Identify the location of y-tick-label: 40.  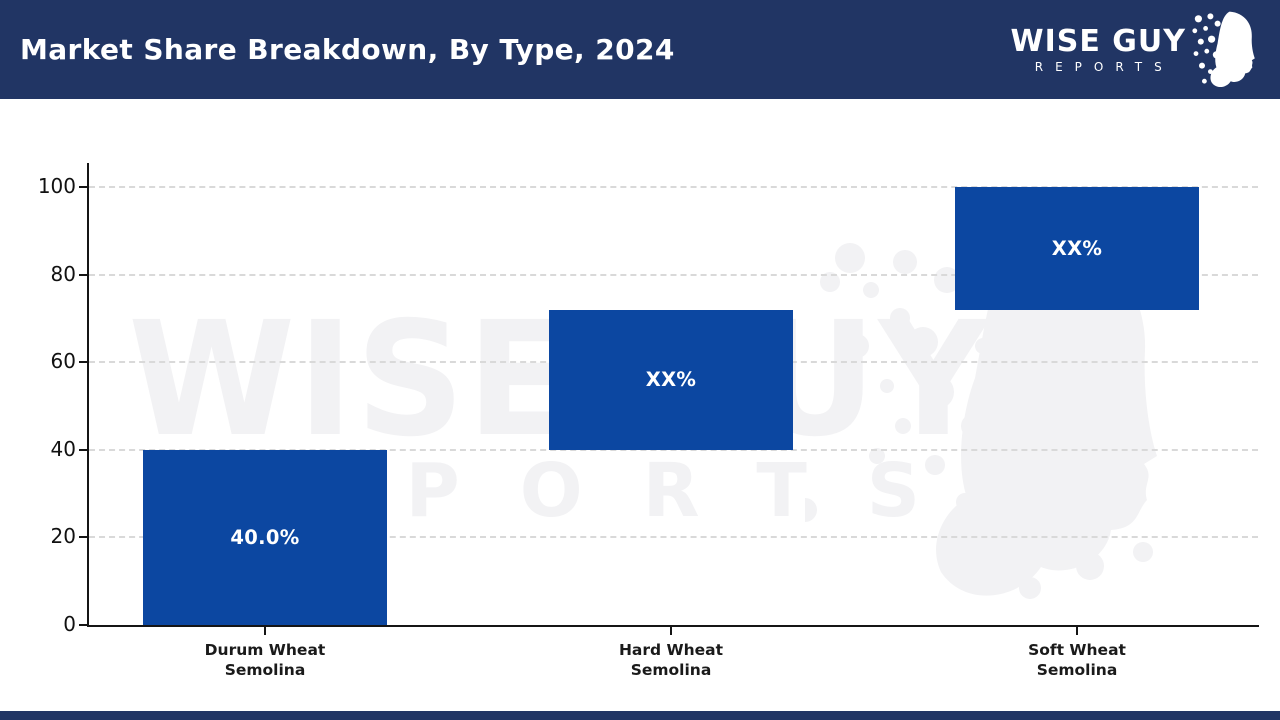
(63, 448).